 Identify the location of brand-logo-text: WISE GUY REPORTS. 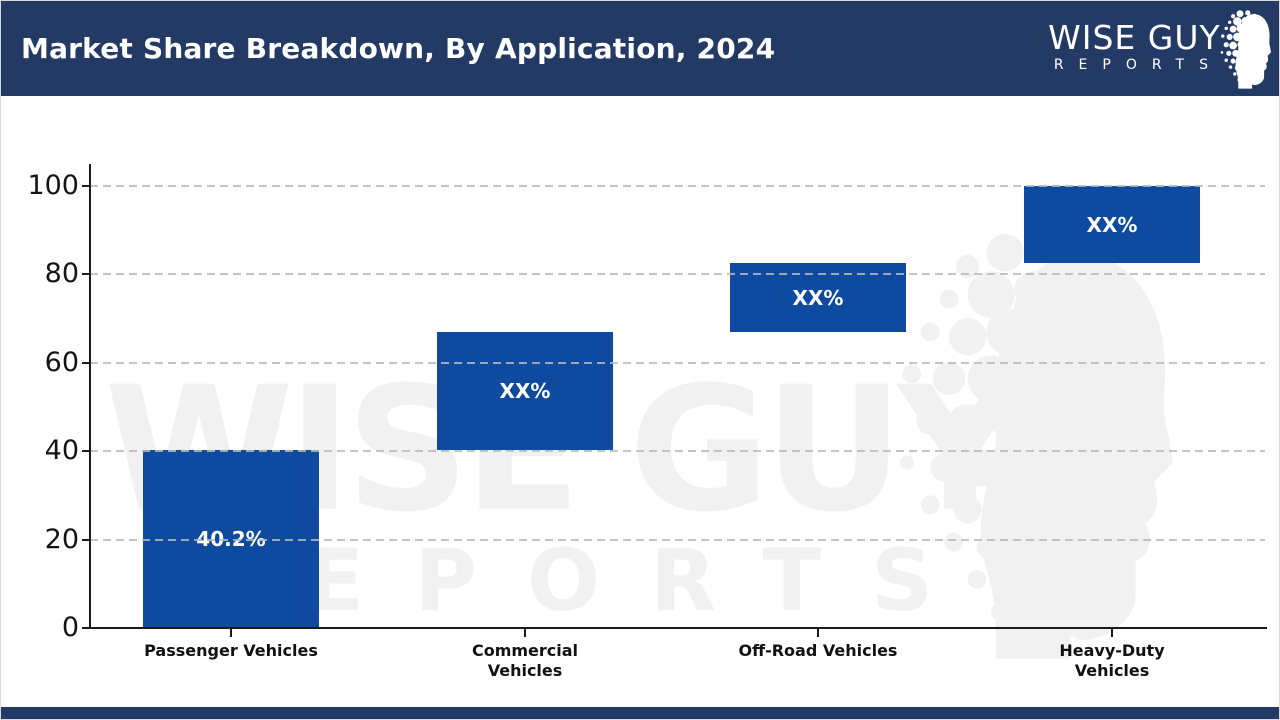
(1134, 47).